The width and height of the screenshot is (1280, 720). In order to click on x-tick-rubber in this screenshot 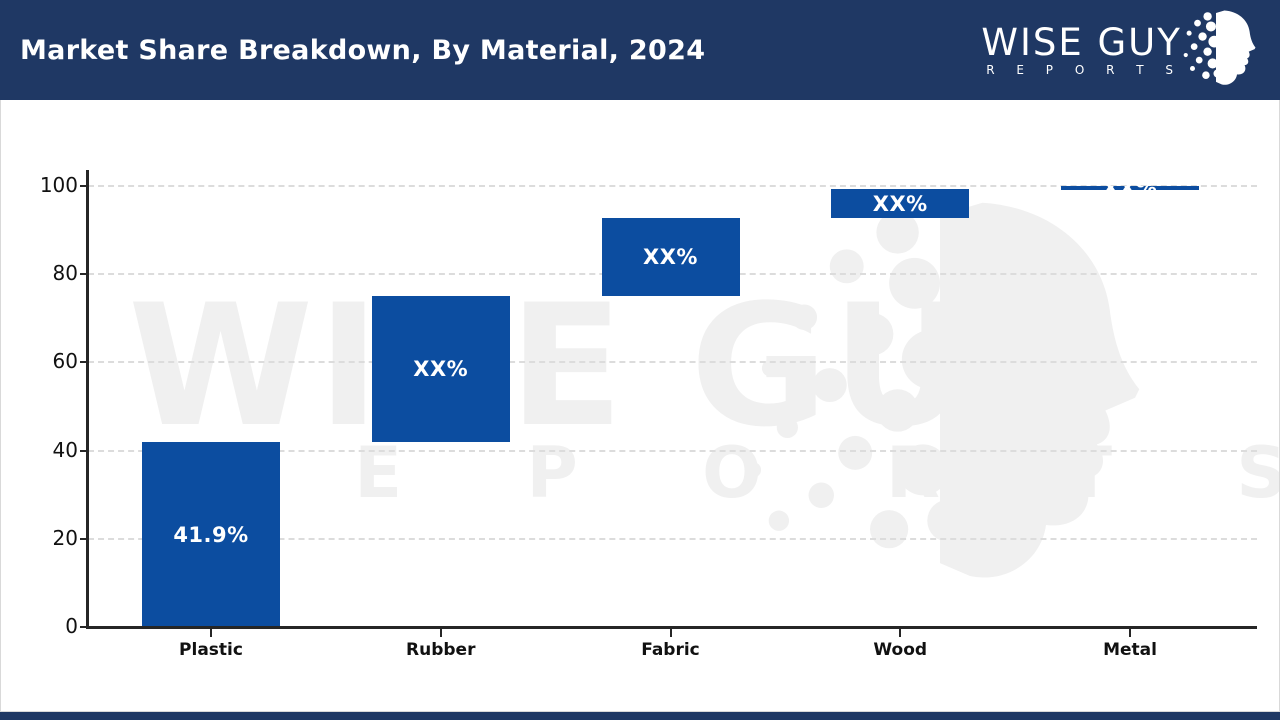, I will do `click(440, 633)`.